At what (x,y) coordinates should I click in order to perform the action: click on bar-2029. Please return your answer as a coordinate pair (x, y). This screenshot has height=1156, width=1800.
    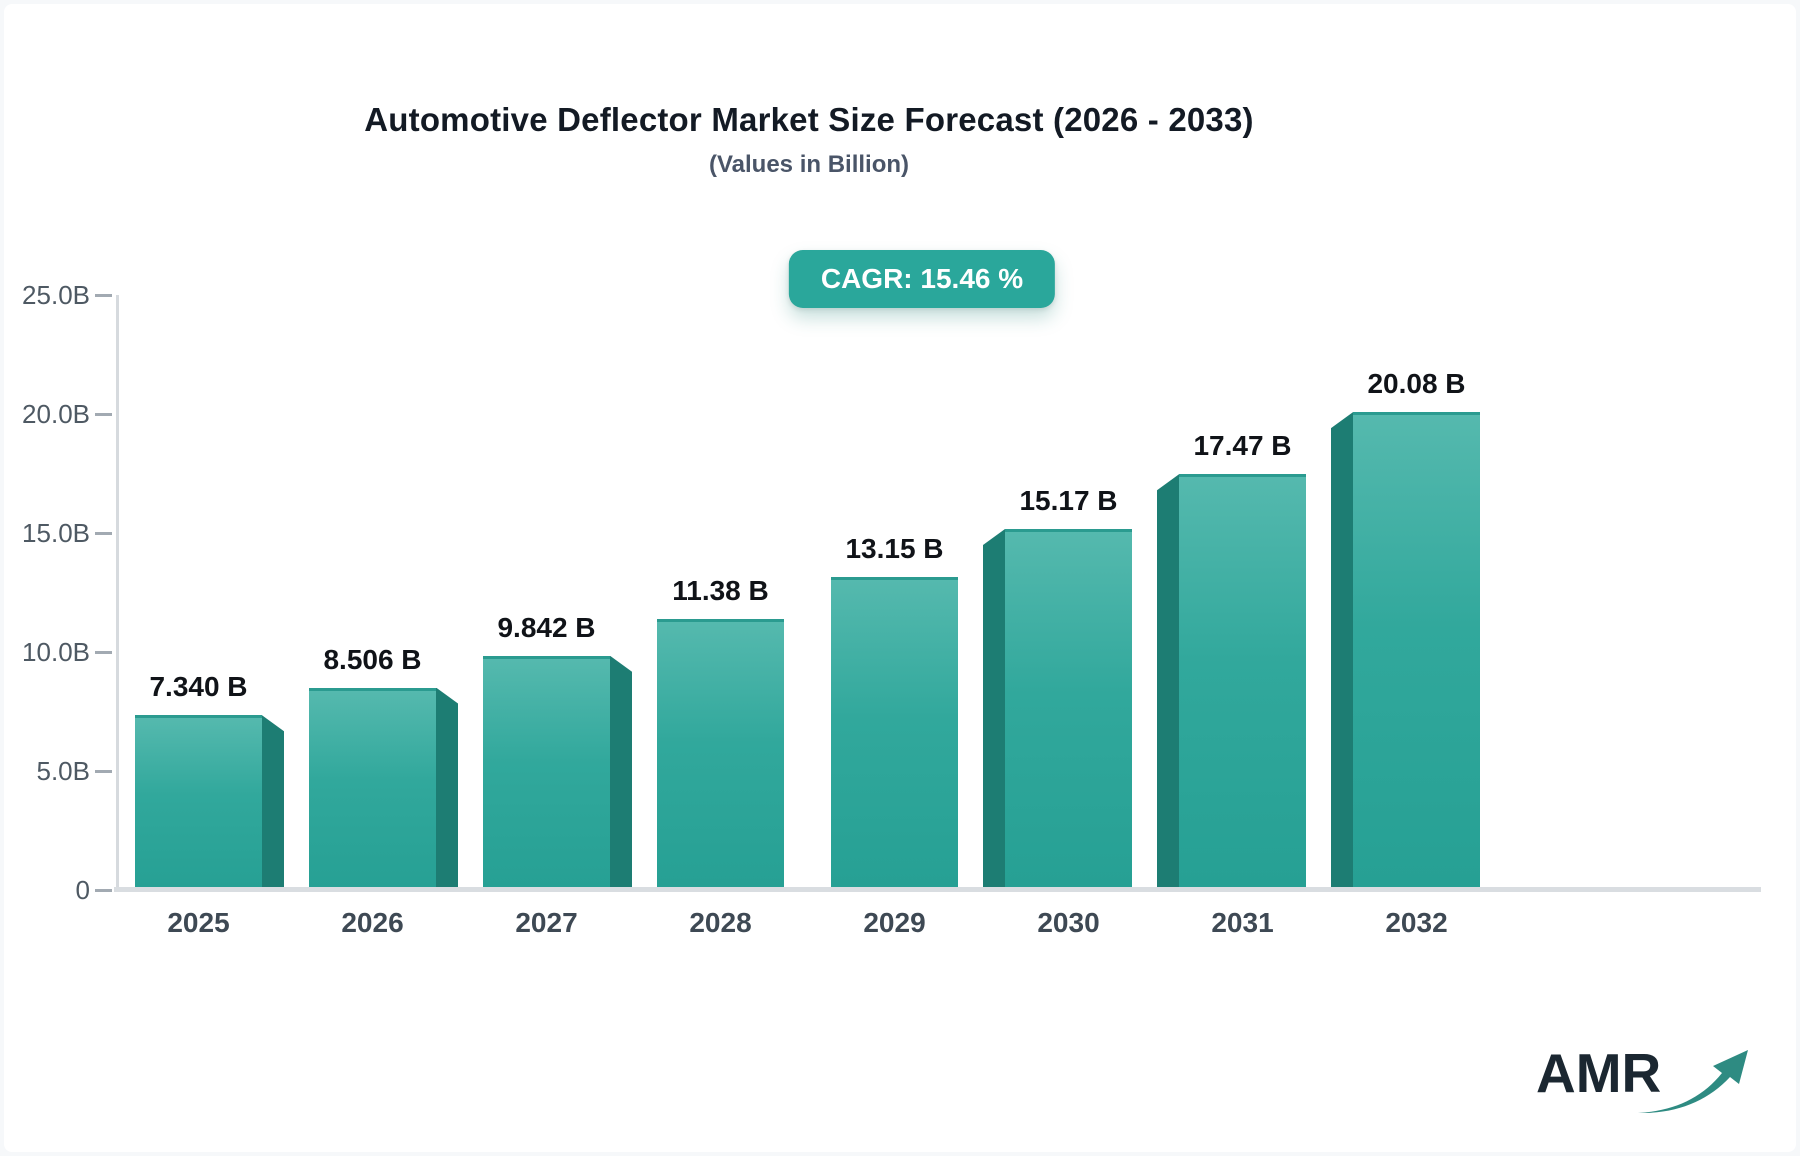
    Looking at the image, I should click on (894, 733).